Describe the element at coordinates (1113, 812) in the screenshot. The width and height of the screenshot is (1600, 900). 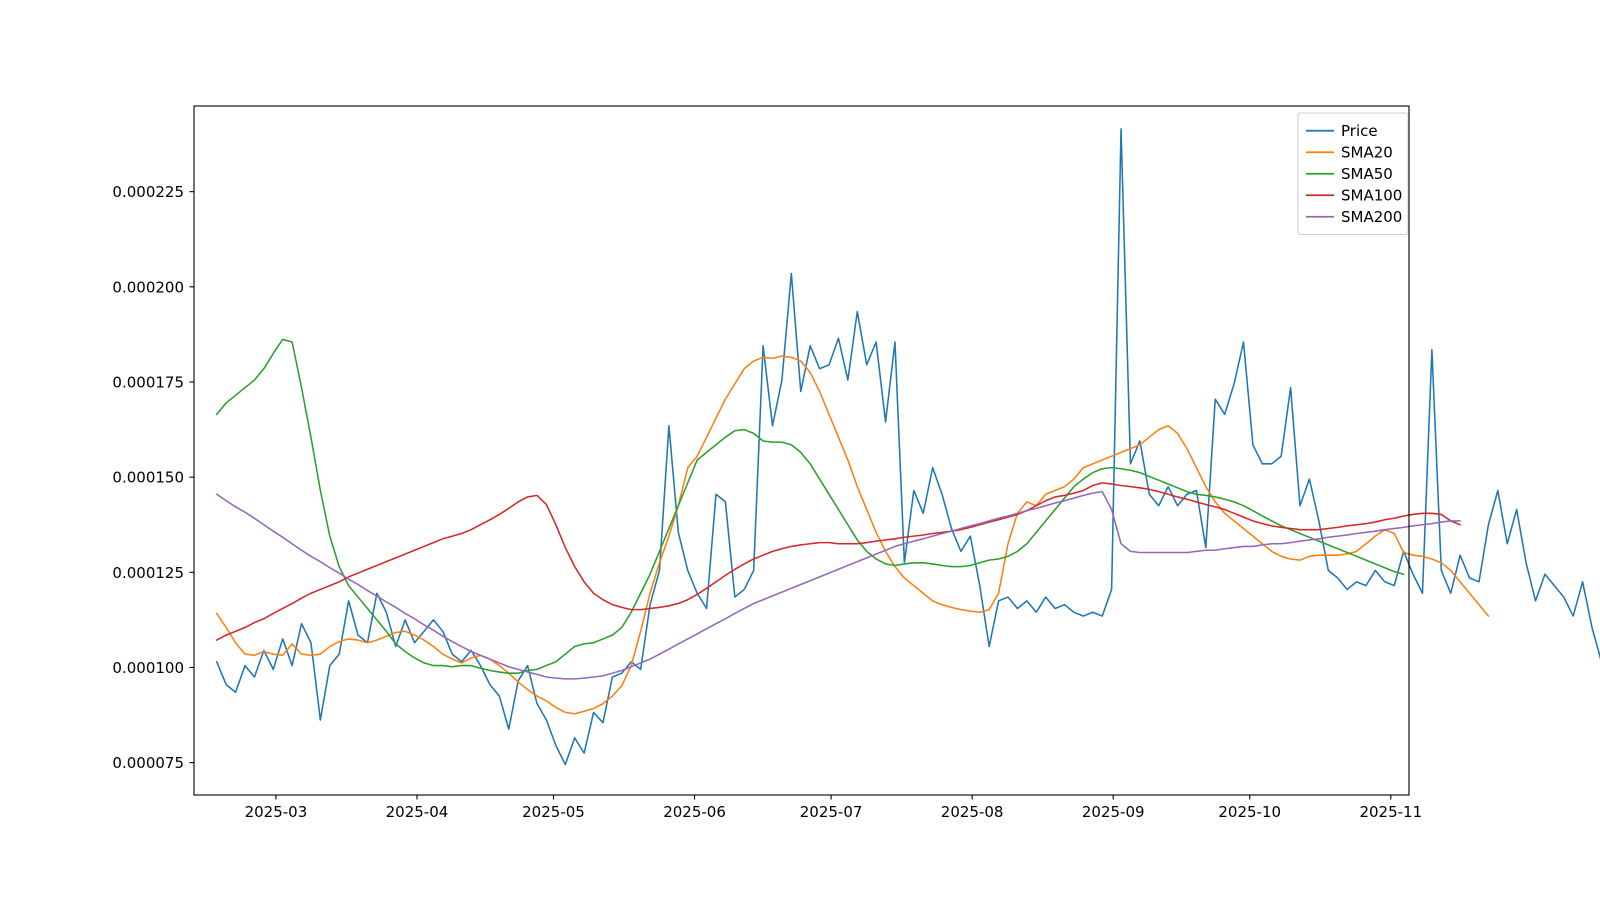
I see `x-tick-label: 2025-09` at that location.